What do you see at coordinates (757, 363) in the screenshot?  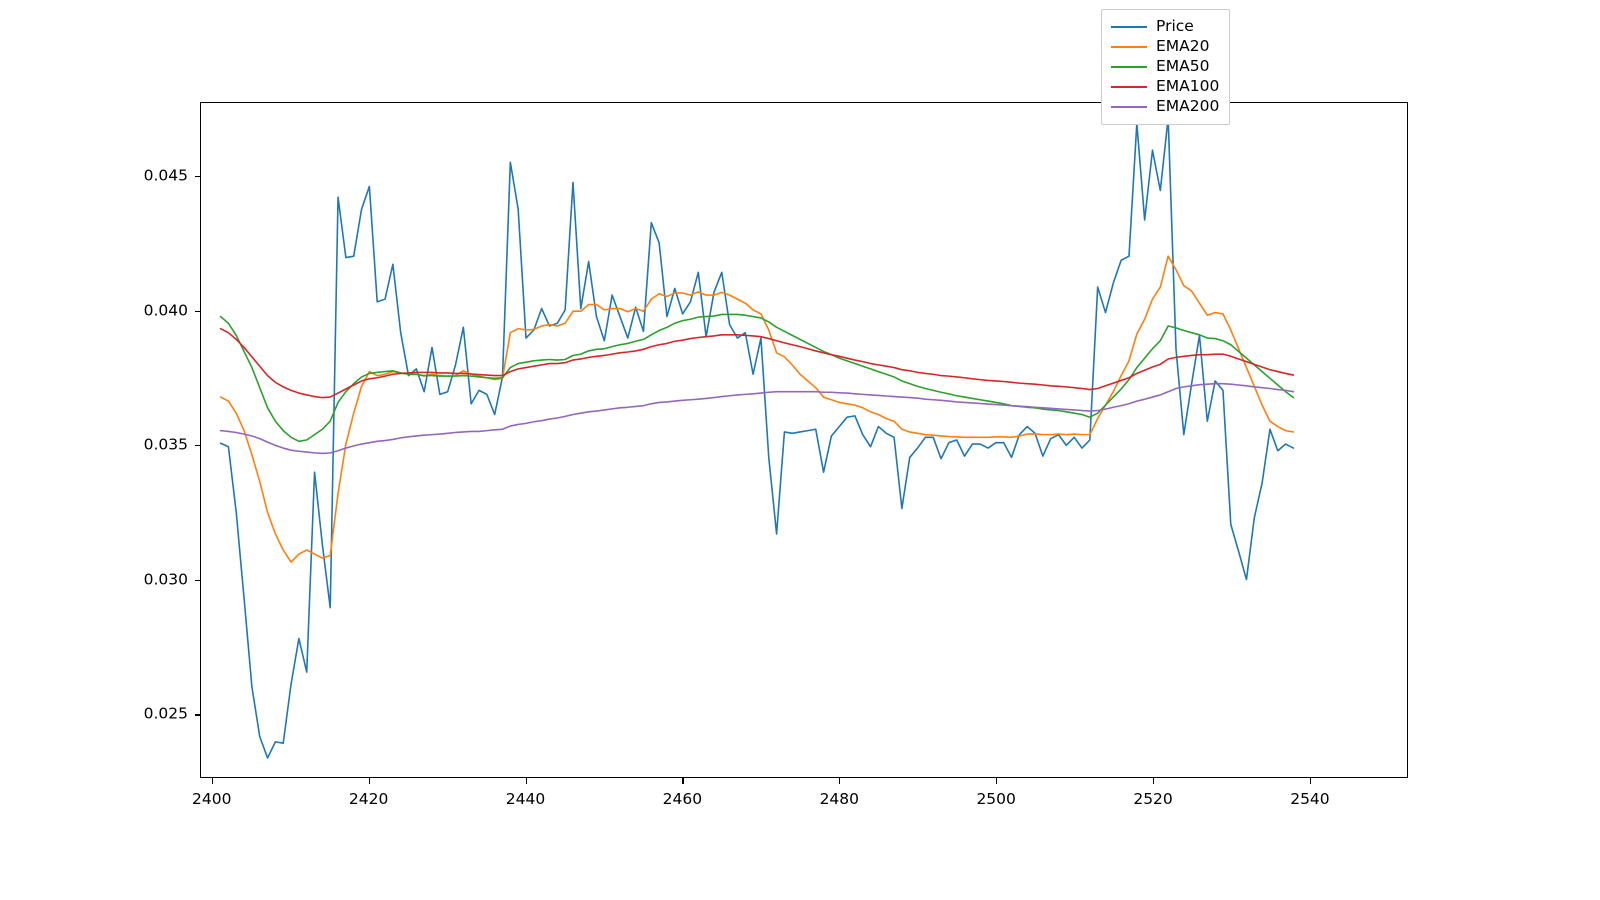 I see `series-line-ema100` at bounding box center [757, 363].